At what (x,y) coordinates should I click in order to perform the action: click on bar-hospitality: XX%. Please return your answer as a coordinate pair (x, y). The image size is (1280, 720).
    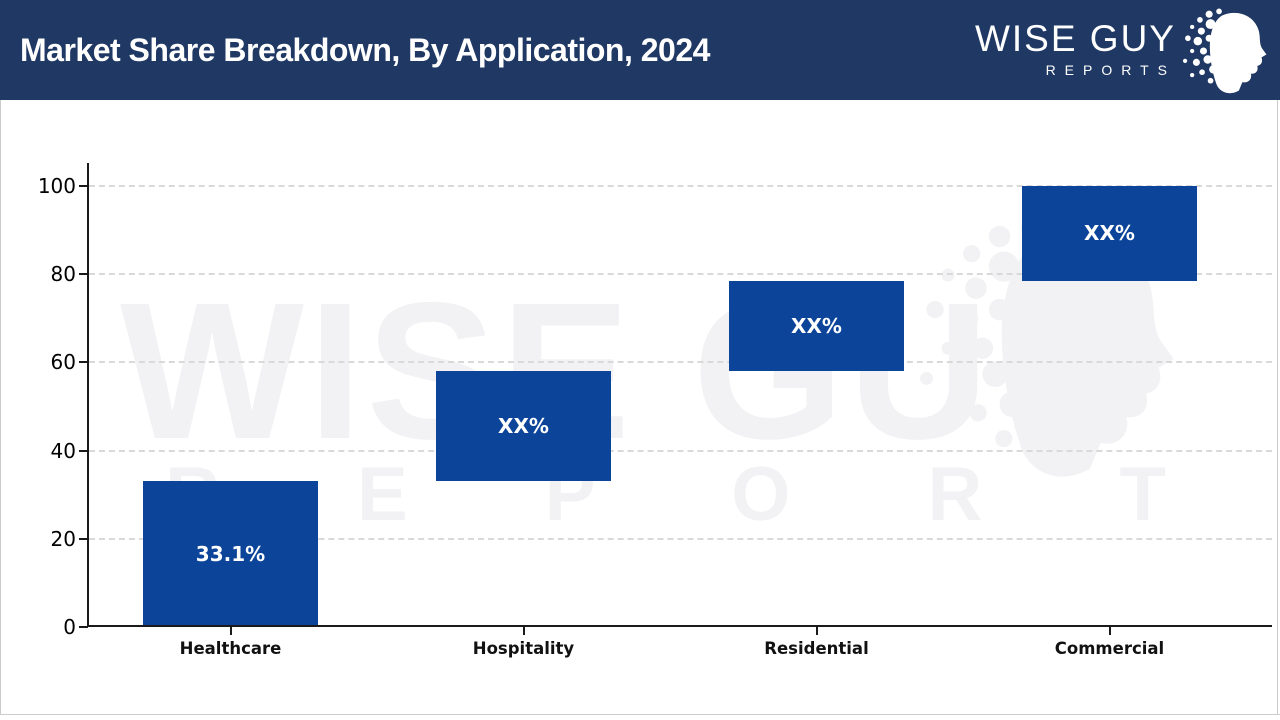
    Looking at the image, I should click on (523, 426).